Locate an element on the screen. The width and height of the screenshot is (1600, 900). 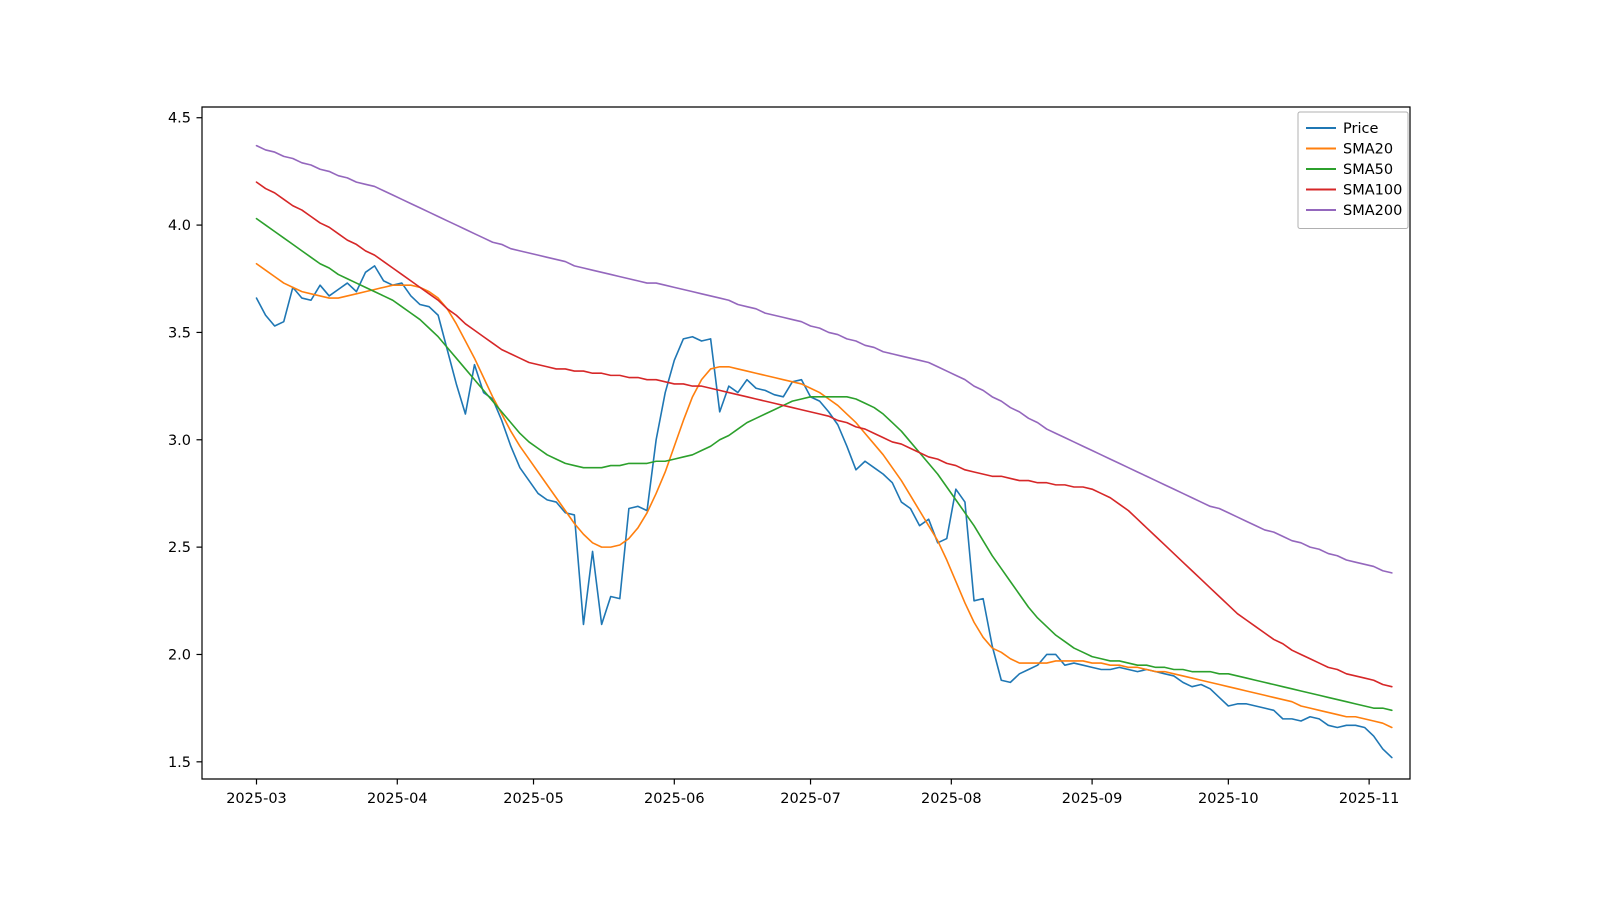
y-tick-label: 2.5 is located at coordinates (179, 548).